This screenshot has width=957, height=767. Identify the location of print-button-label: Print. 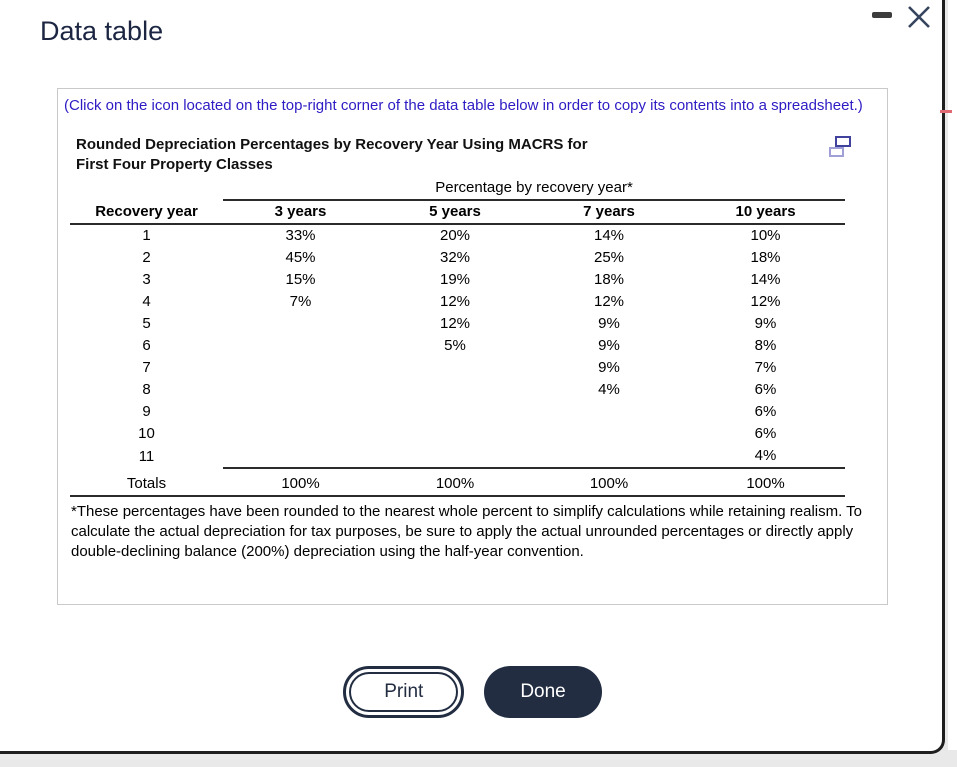
(404, 692).